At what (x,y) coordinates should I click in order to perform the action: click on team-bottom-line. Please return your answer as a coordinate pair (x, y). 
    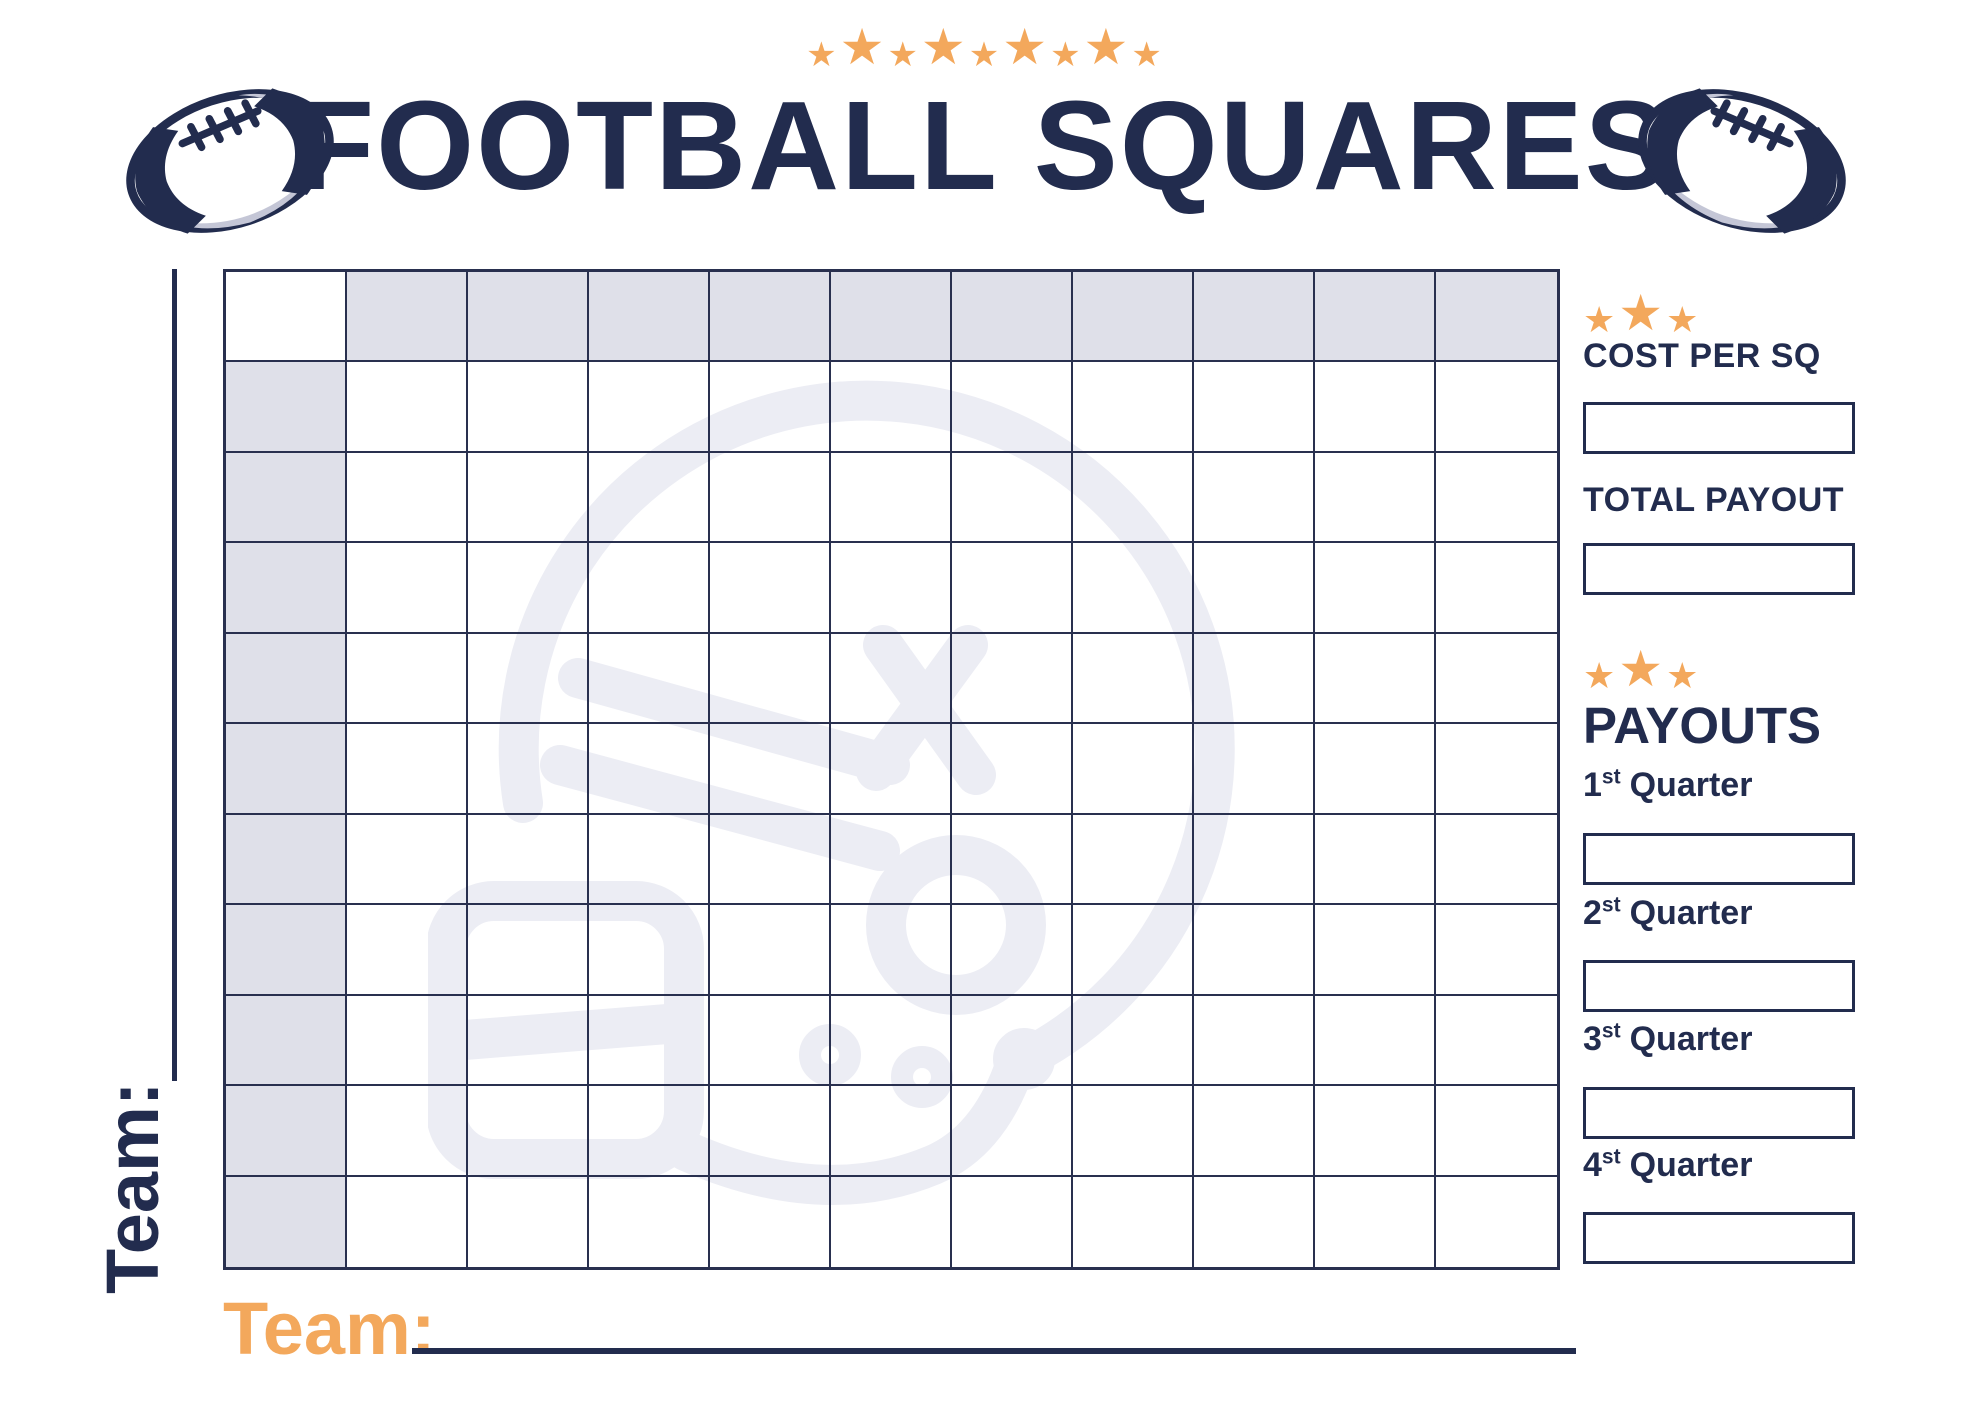
    Looking at the image, I should click on (994, 1351).